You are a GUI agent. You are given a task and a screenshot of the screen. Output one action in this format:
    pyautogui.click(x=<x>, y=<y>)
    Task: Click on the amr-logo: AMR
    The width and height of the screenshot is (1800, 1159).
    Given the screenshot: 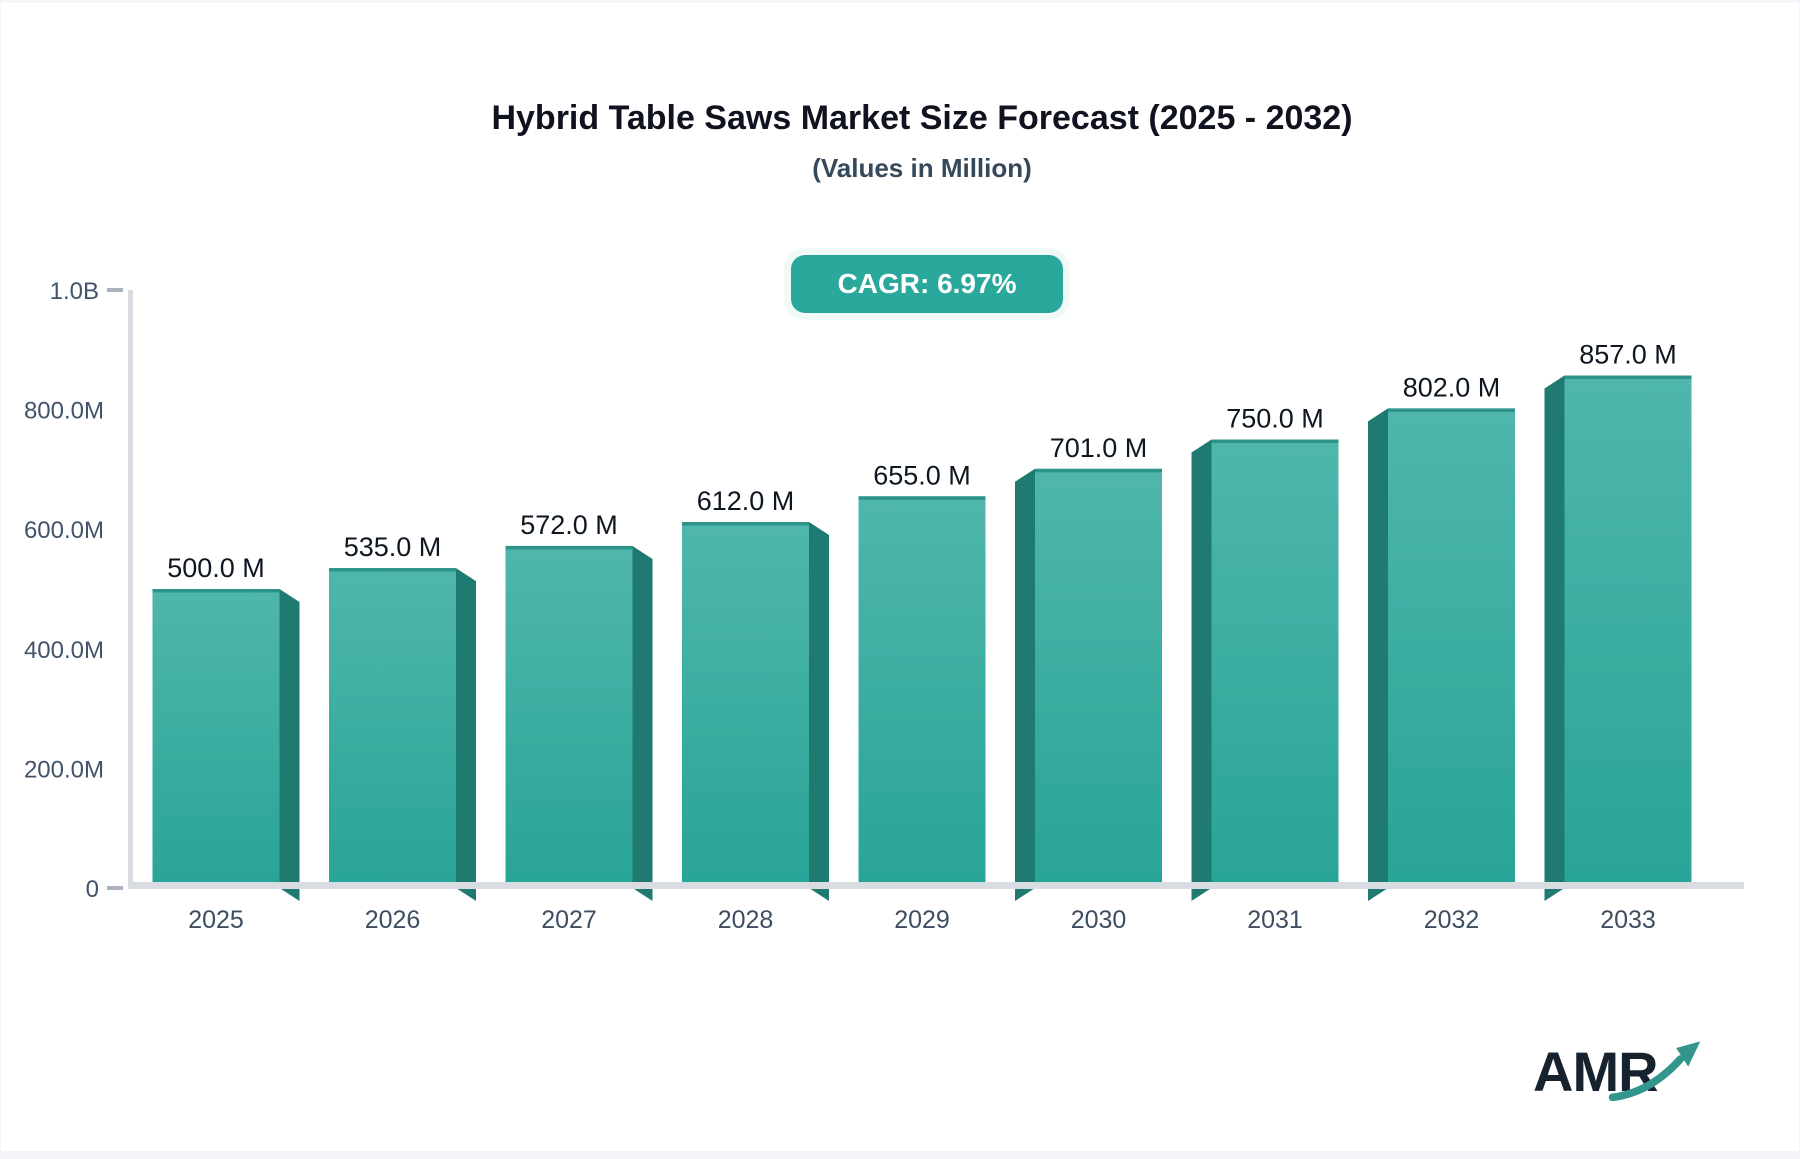 What is the action you would take?
    pyautogui.click(x=1633, y=1078)
    